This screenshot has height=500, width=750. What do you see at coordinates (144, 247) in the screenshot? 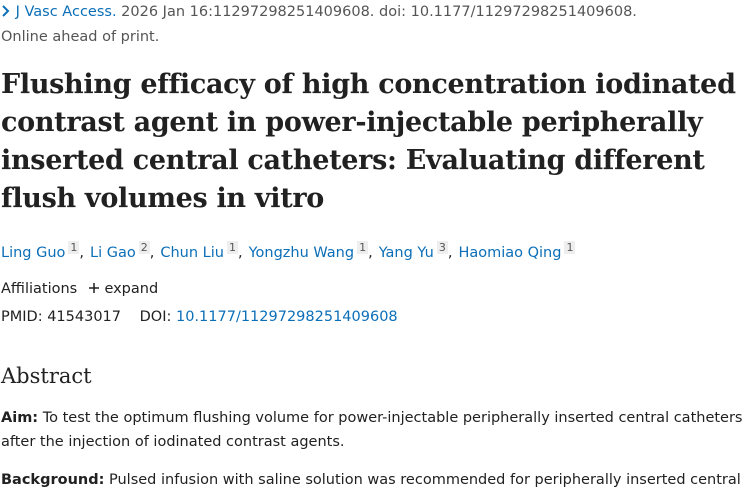
I see `affiliation-number: 2` at bounding box center [144, 247].